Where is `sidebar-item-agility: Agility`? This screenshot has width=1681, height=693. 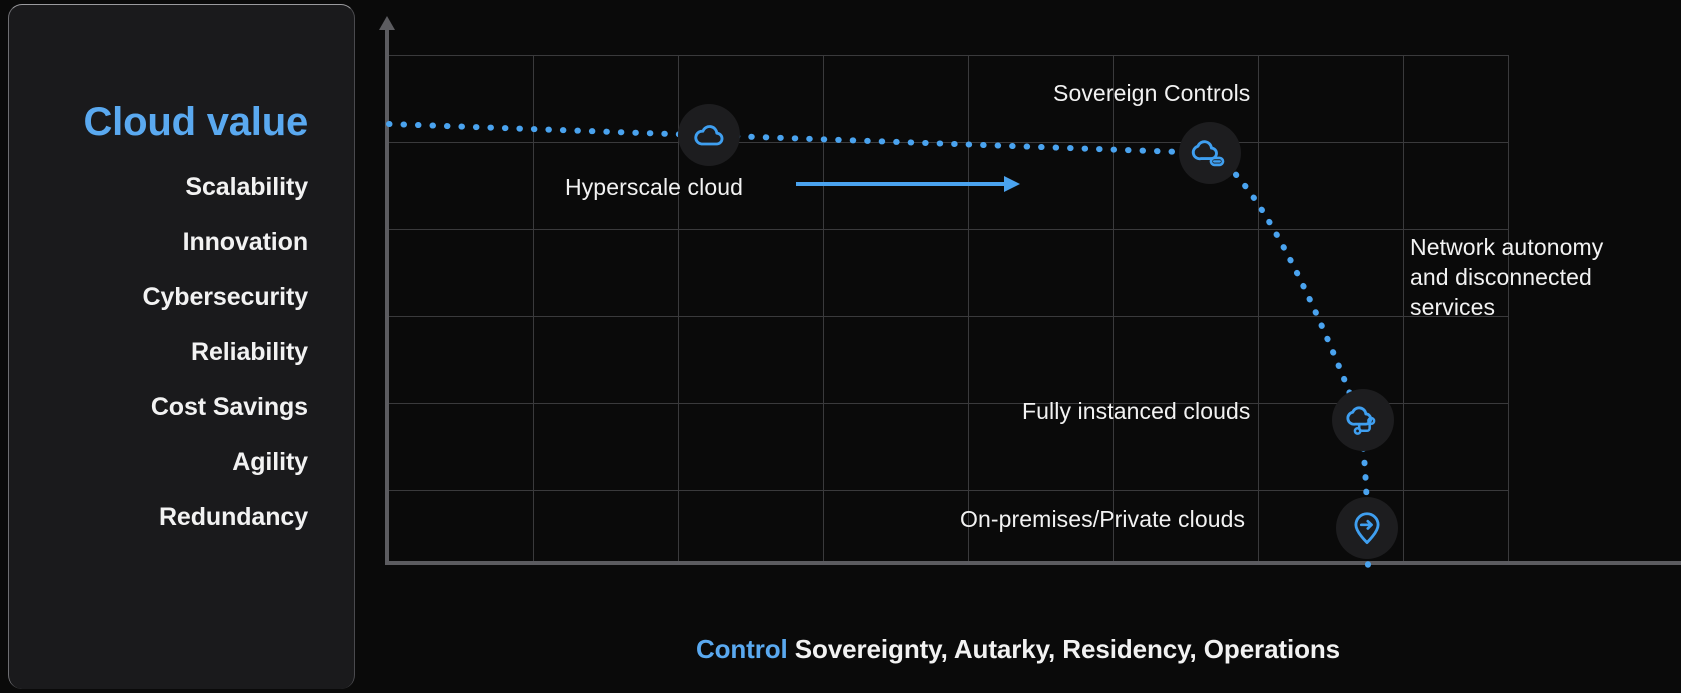 sidebar-item-agility: Agility is located at coordinates (270, 462).